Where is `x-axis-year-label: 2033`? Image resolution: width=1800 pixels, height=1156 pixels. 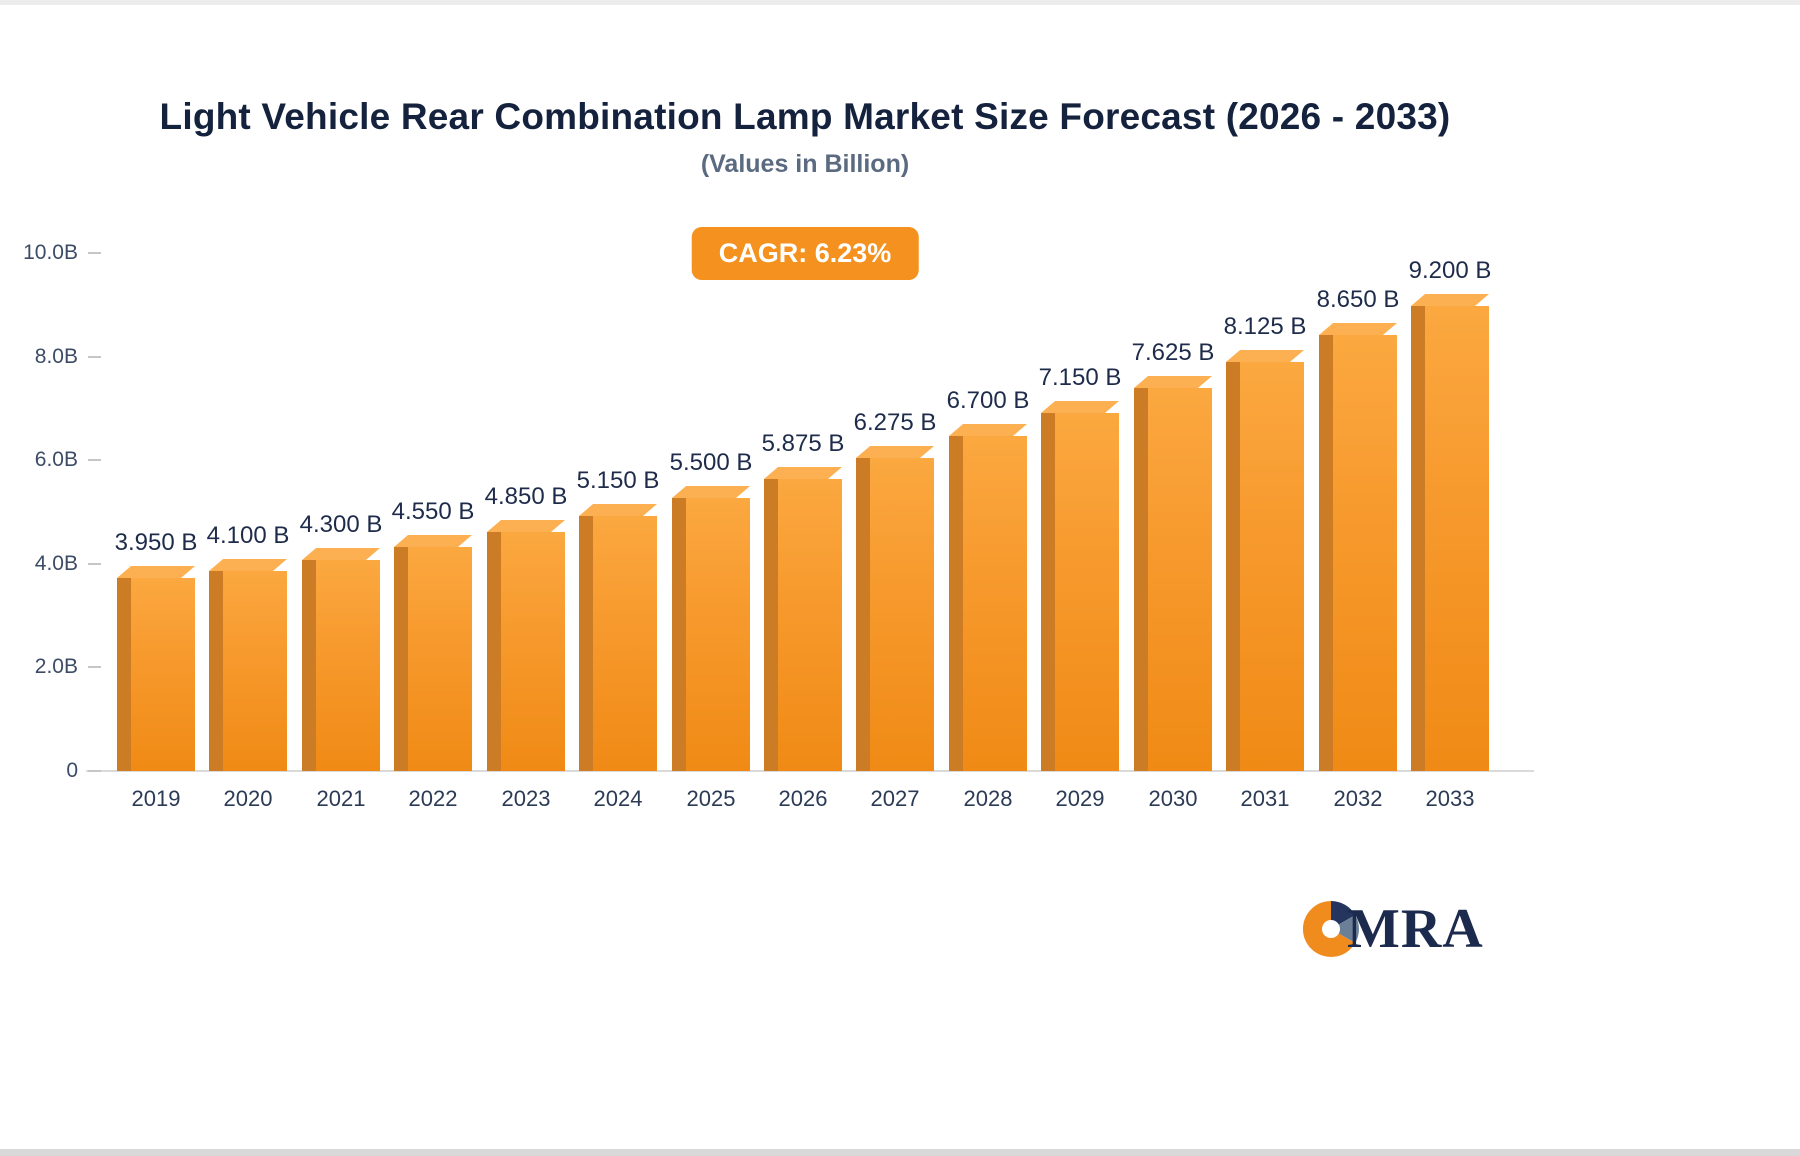
x-axis-year-label: 2033 is located at coordinates (1450, 798).